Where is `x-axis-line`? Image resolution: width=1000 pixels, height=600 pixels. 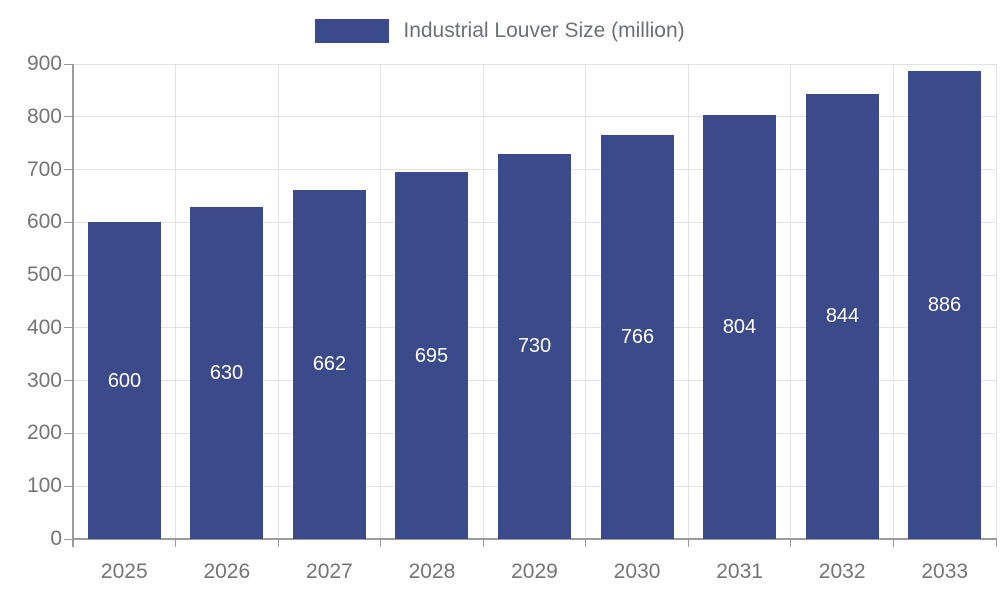 x-axis-line is located at coordinates (534, 539).